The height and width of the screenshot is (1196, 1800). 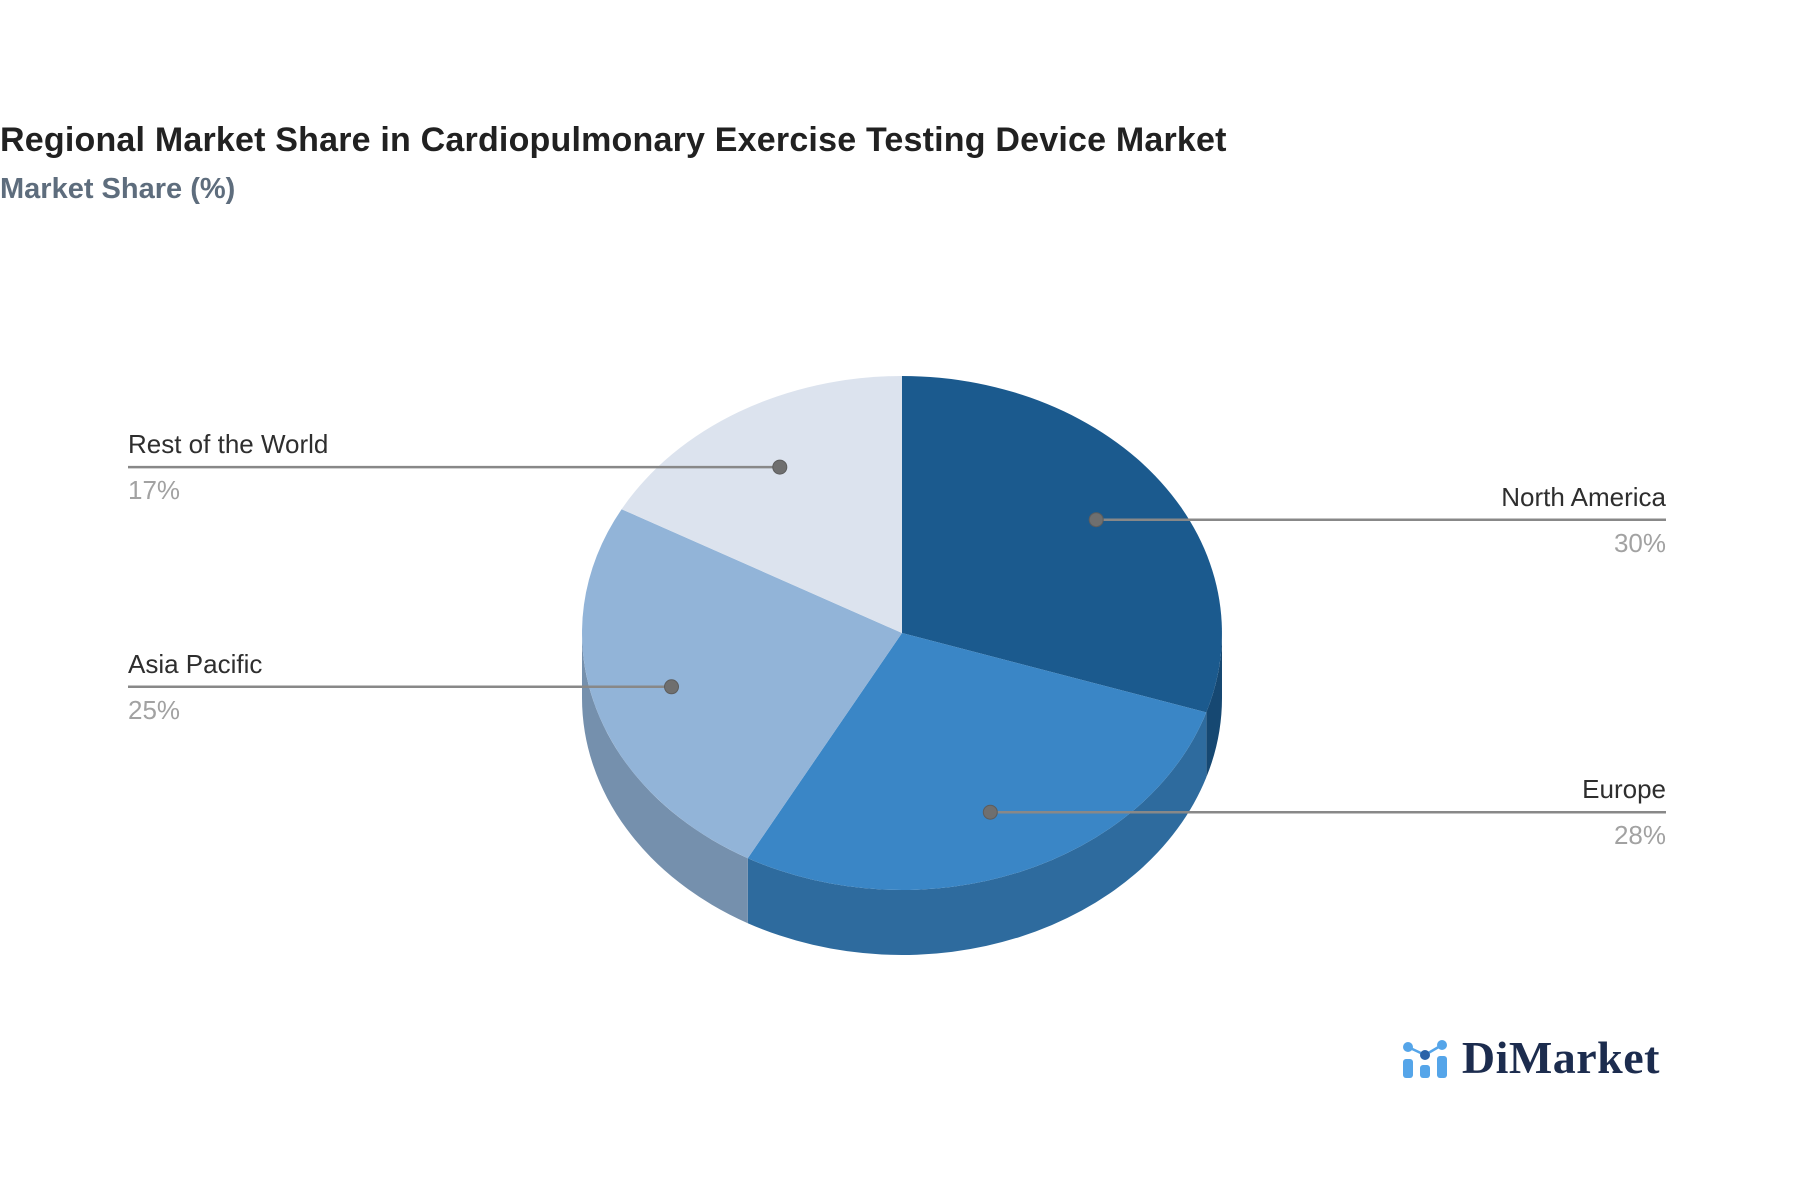 What do you see at coordinates (338, 467) in the screenshot?
I see `pie-callout-rest-of-the-world: Rest of the World 17%` at bounding box center [338, 467].